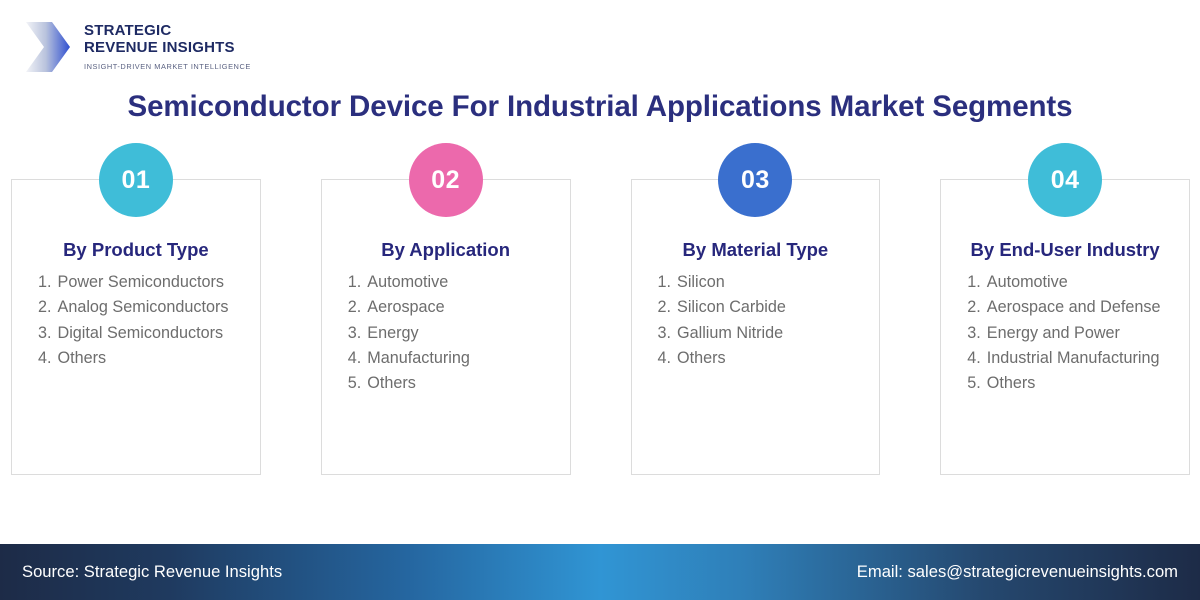 The width and height of the screenshot is (1200, 600). Describe the element at coordinates (764, 282) in the screenshot. I see `list-item: 1. Silicon` at that location.